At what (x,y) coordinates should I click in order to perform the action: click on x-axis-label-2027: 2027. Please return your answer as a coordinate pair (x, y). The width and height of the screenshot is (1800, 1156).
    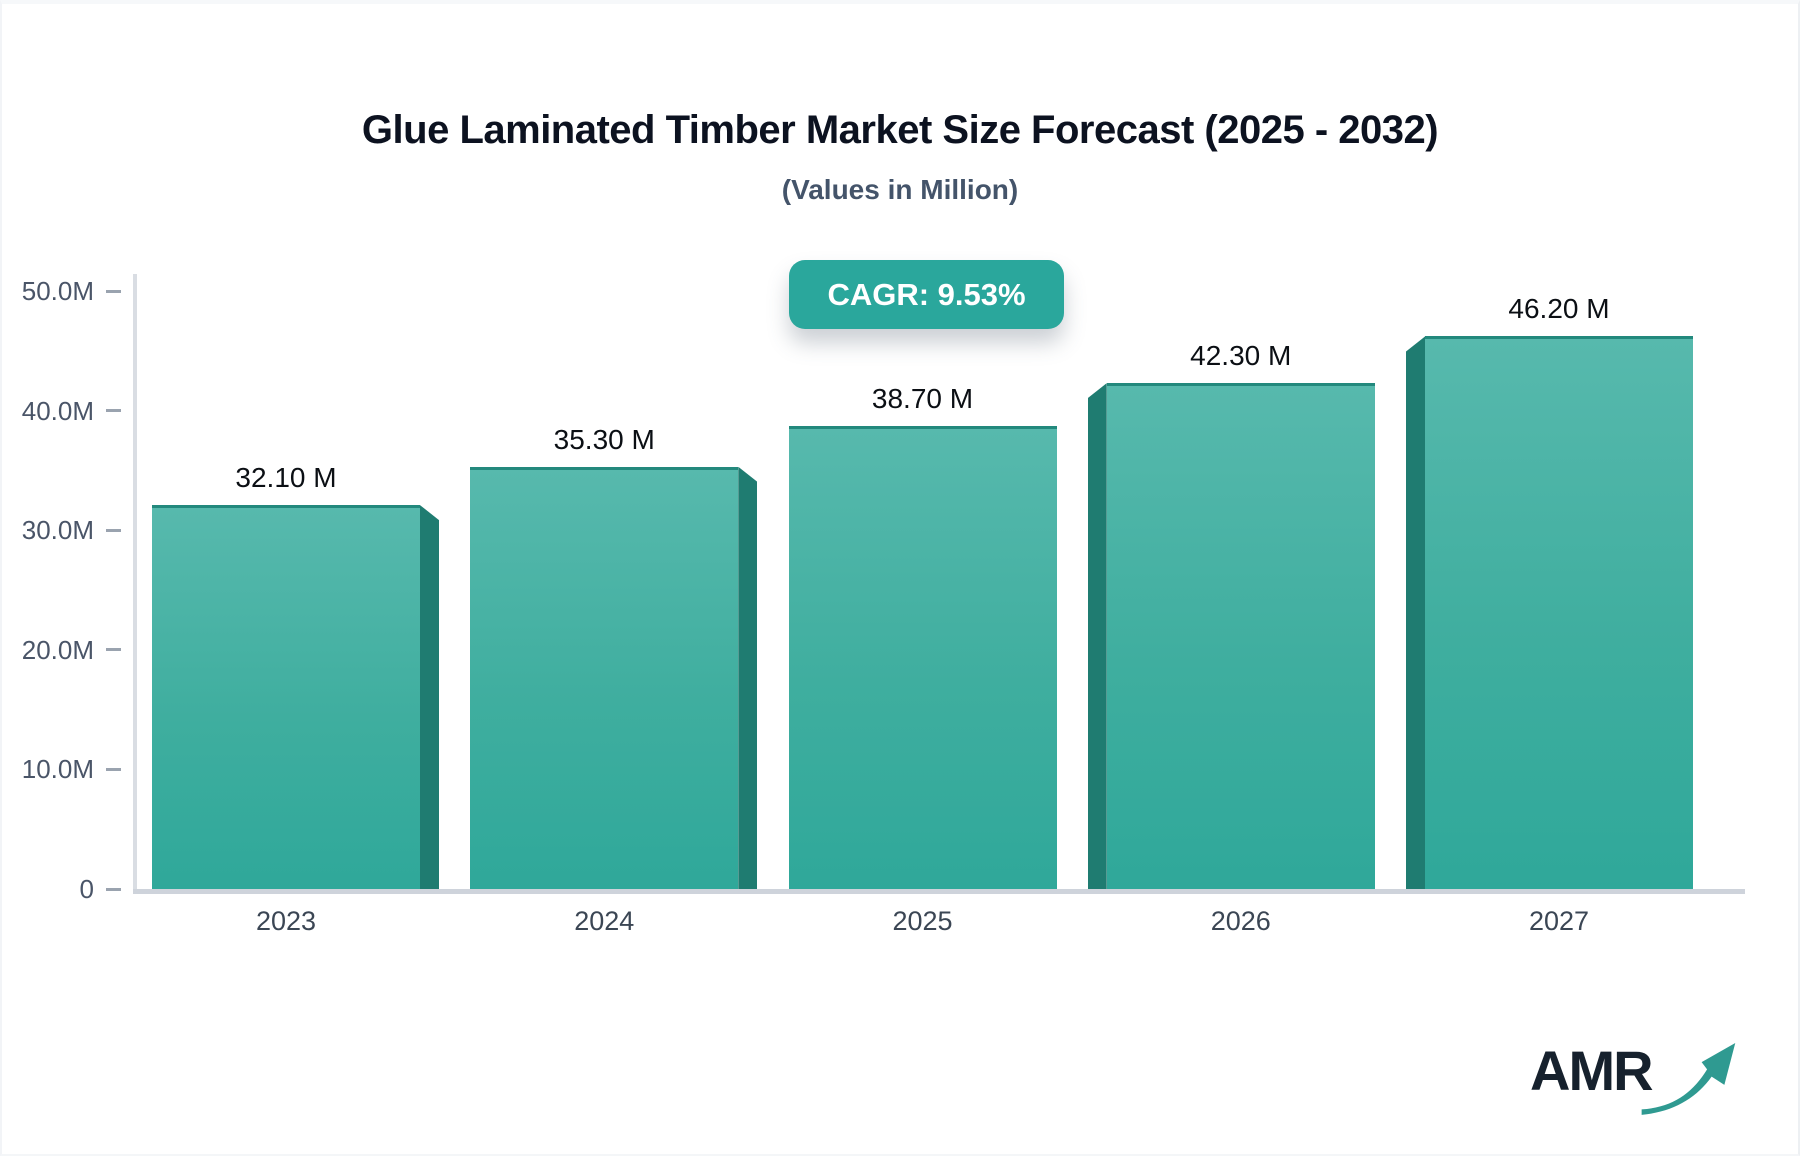
    Looking at the image, I should click on (1559, 921).